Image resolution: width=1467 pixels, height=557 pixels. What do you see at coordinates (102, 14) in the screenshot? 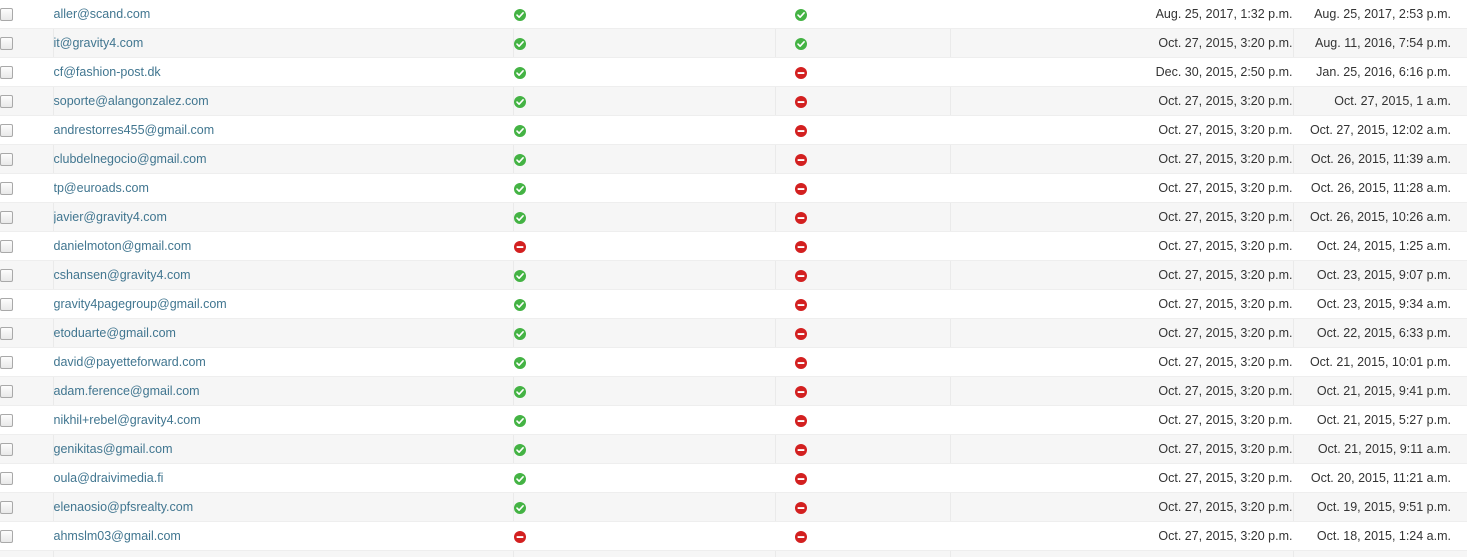
I see `email-link: aller@scand.com` at bounding box center [102, 14].